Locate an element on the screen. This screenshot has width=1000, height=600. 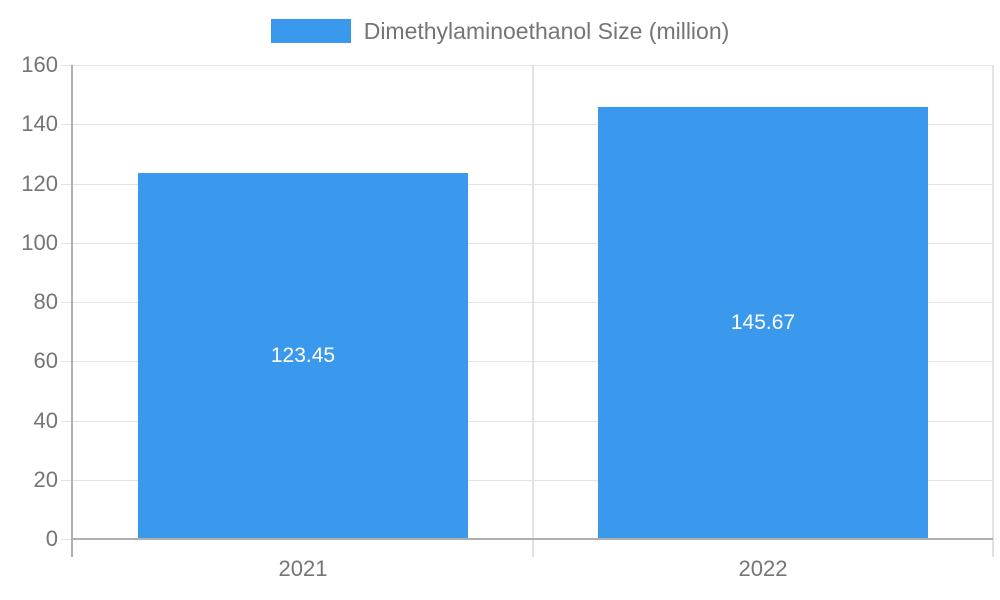
y-axis-label: 40 is located at coordinates (45, 420).